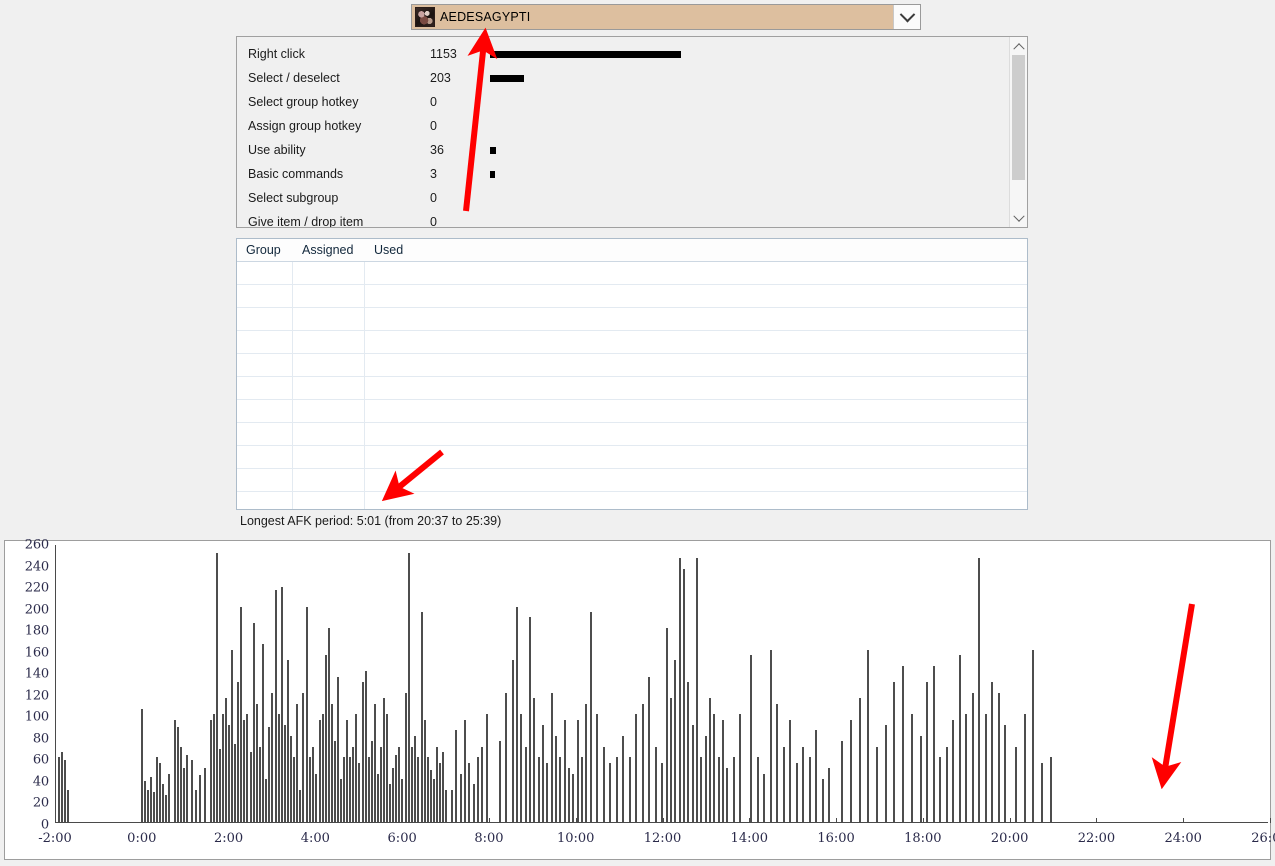 The height and width of the screenshot is (866, 1275). I want to click on action-row: Select group hotkey 0, so click(623, 102).